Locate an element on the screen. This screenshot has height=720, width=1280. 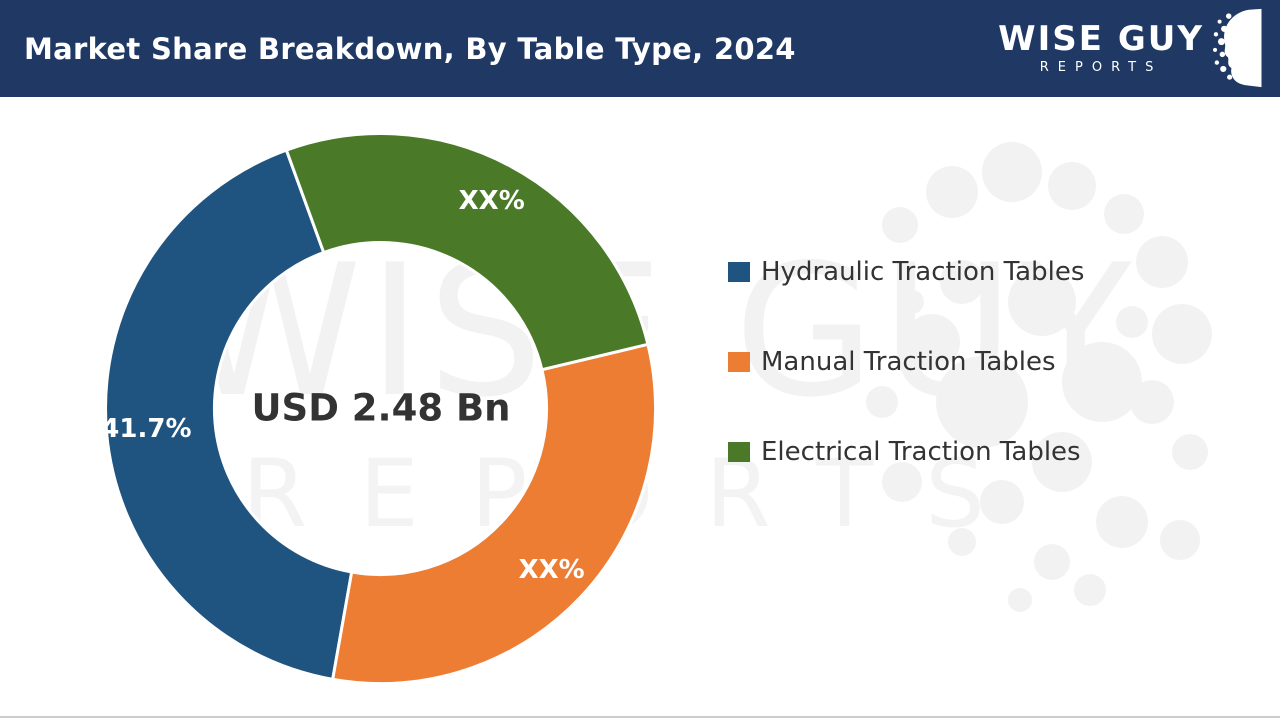
legend-swatch-electrical is located at coordinates (739, 452).